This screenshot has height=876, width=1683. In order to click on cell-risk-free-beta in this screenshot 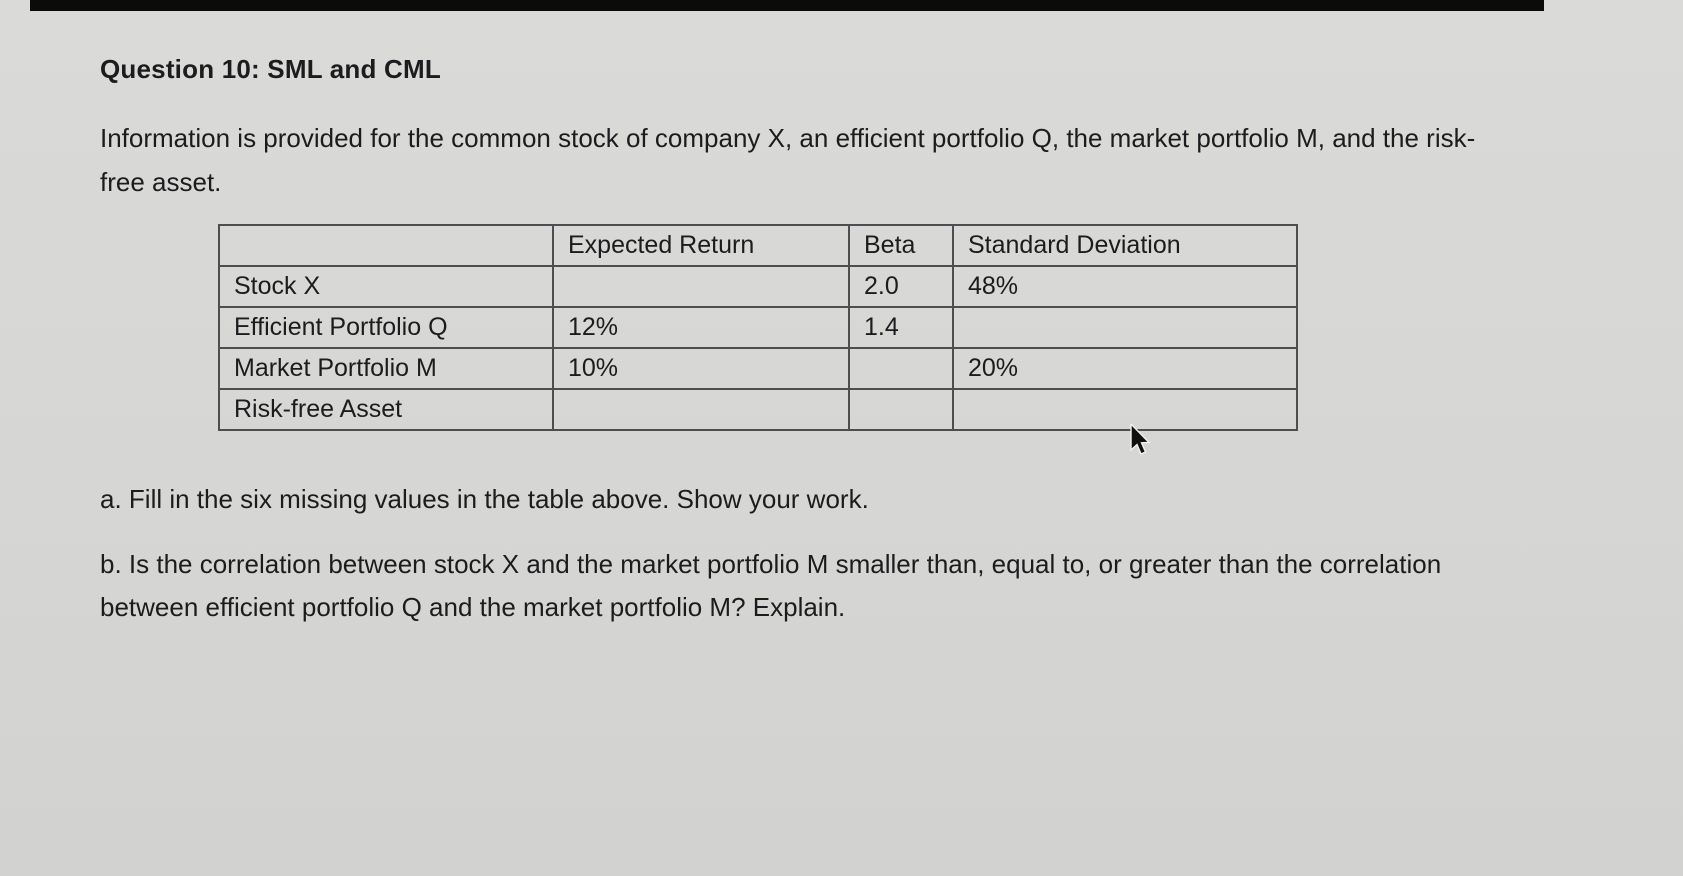, I will do `click(901, 409)`.